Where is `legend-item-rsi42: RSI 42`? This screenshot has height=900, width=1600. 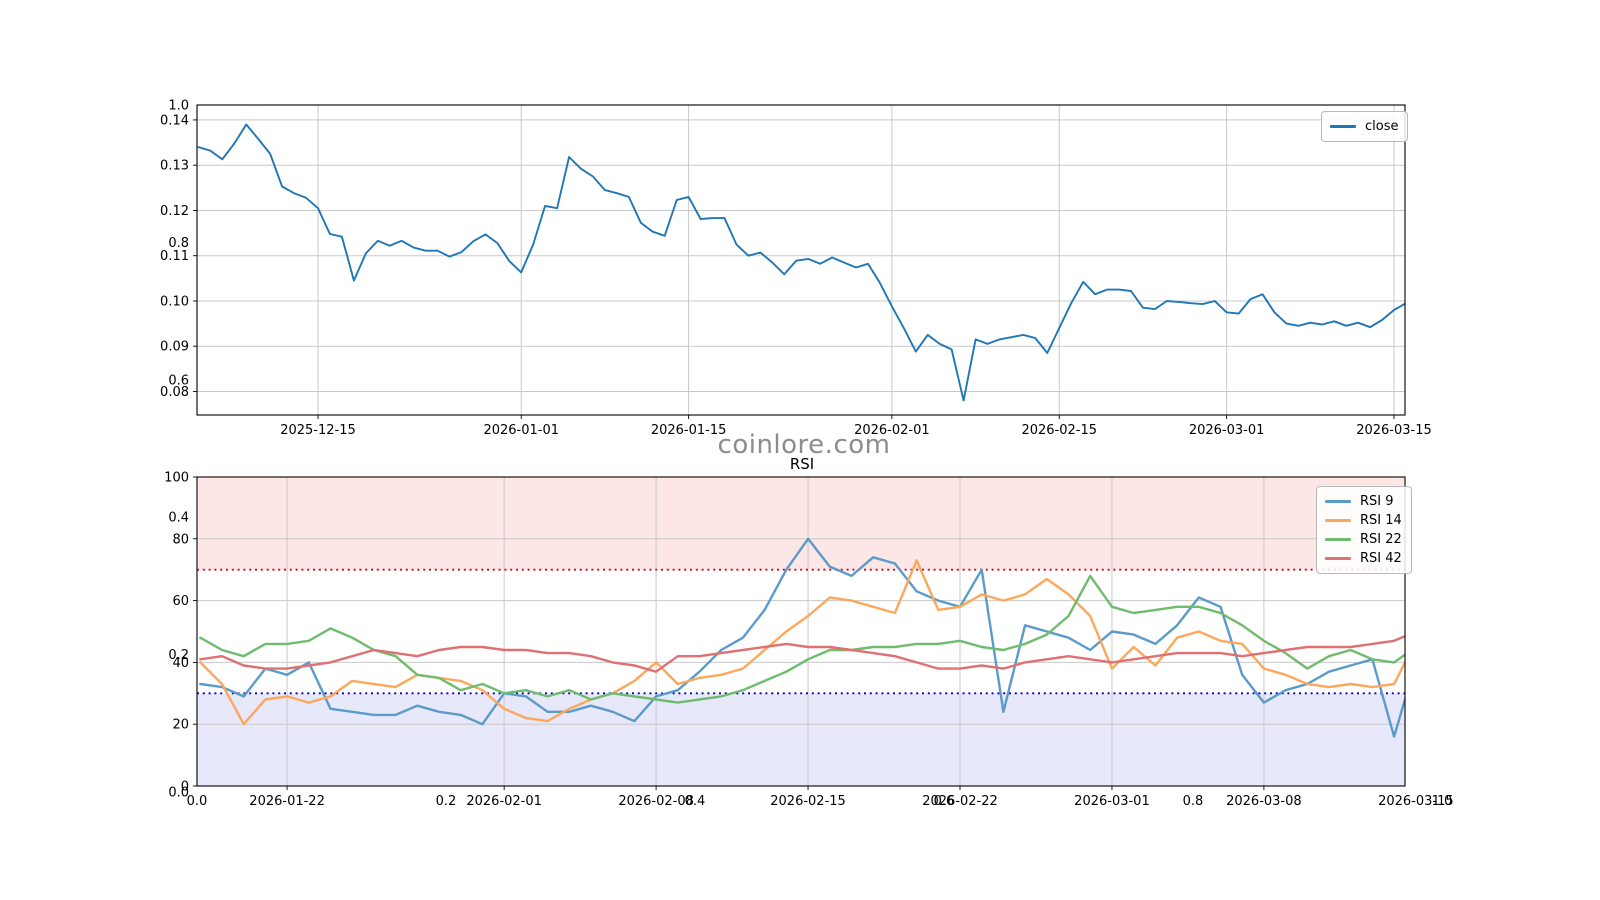
legend-item-rsi42: RSI 42 is located at coordinates (1363, 558).